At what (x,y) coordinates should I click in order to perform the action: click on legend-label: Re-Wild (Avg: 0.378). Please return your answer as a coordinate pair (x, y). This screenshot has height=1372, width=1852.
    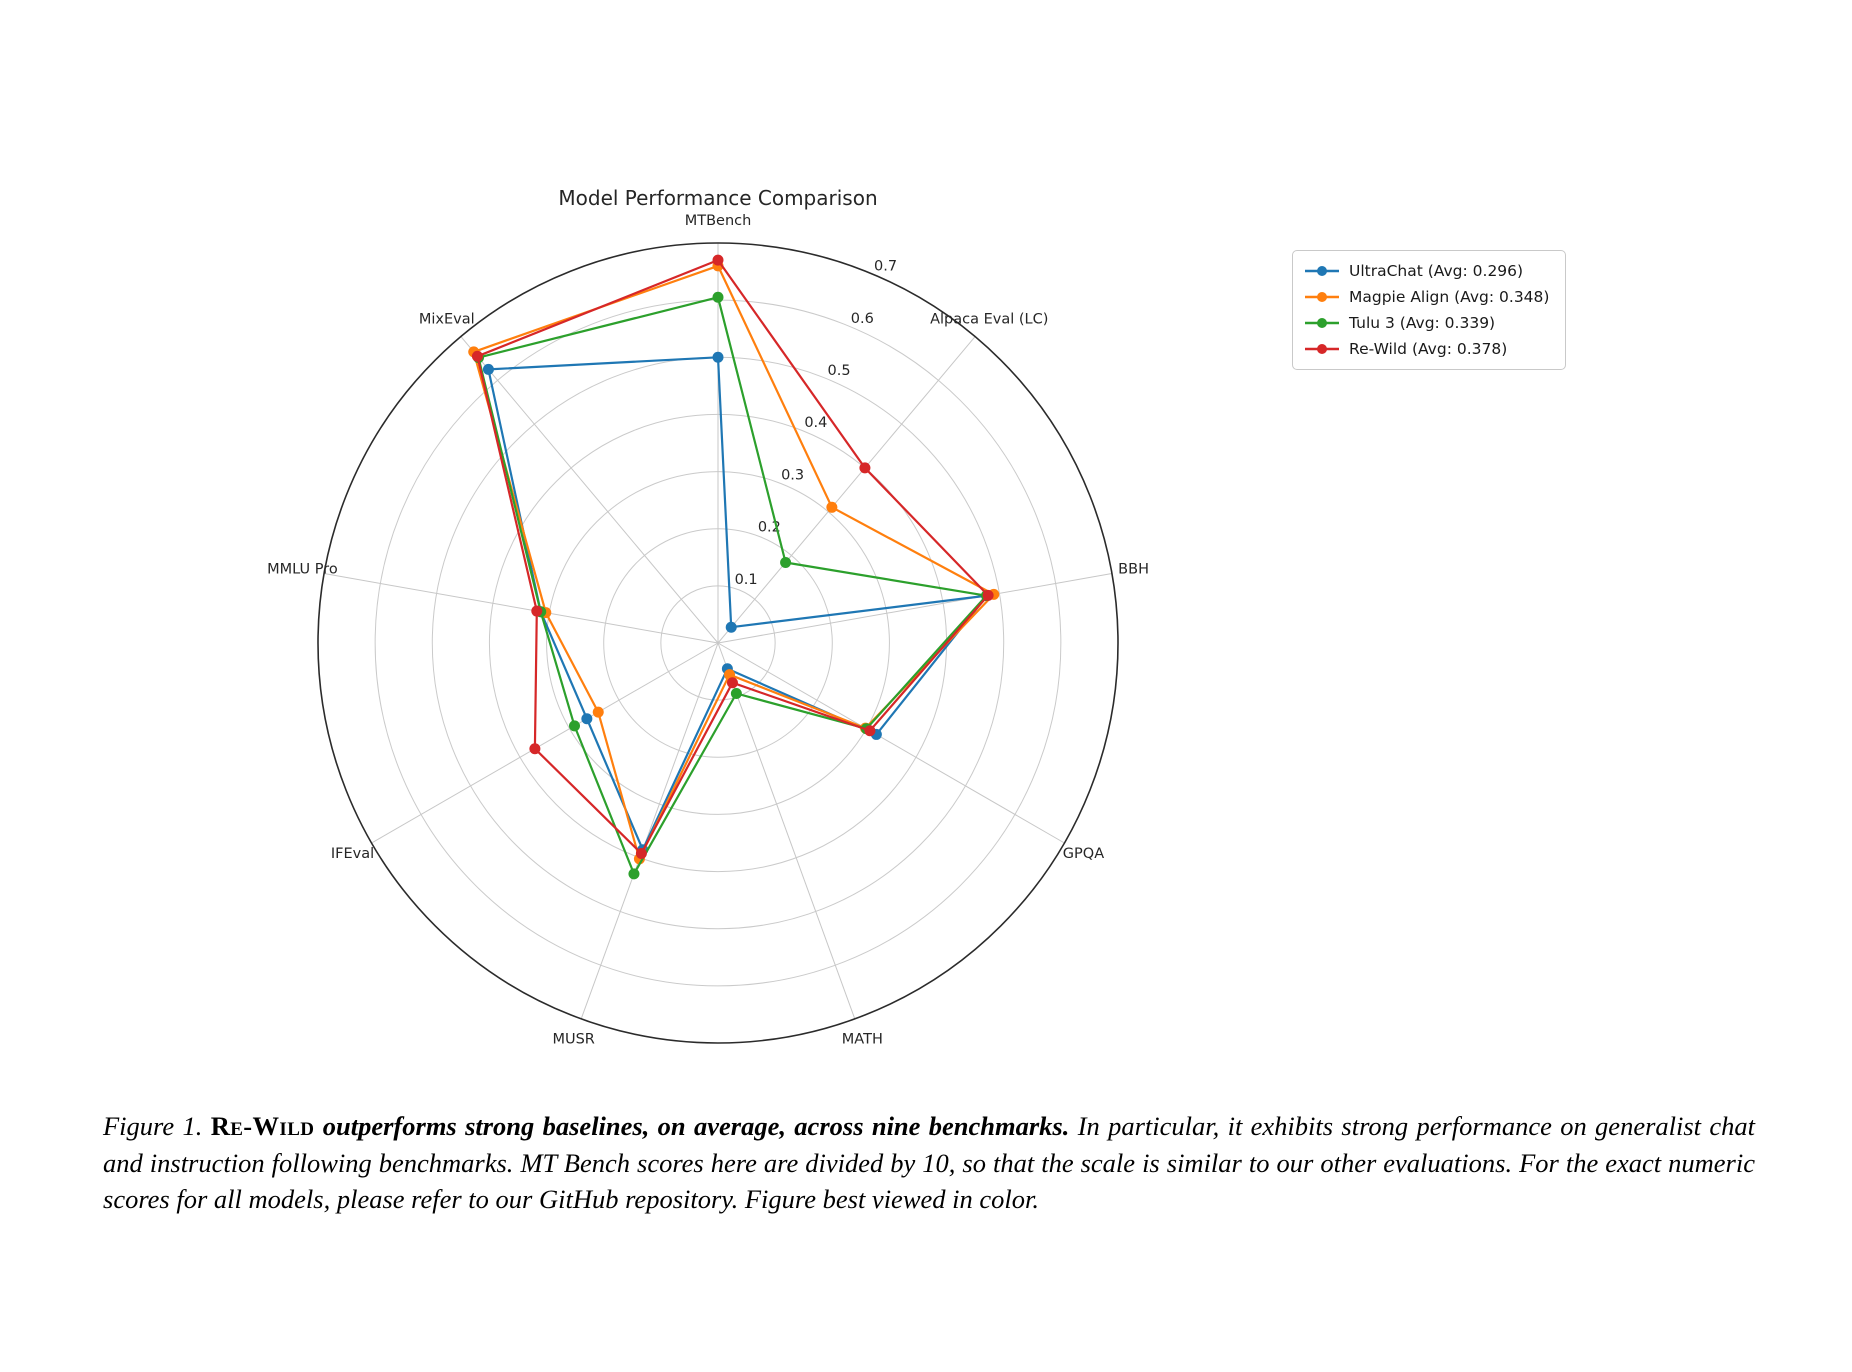
    Looking at the image, I should click on (1428, 349).